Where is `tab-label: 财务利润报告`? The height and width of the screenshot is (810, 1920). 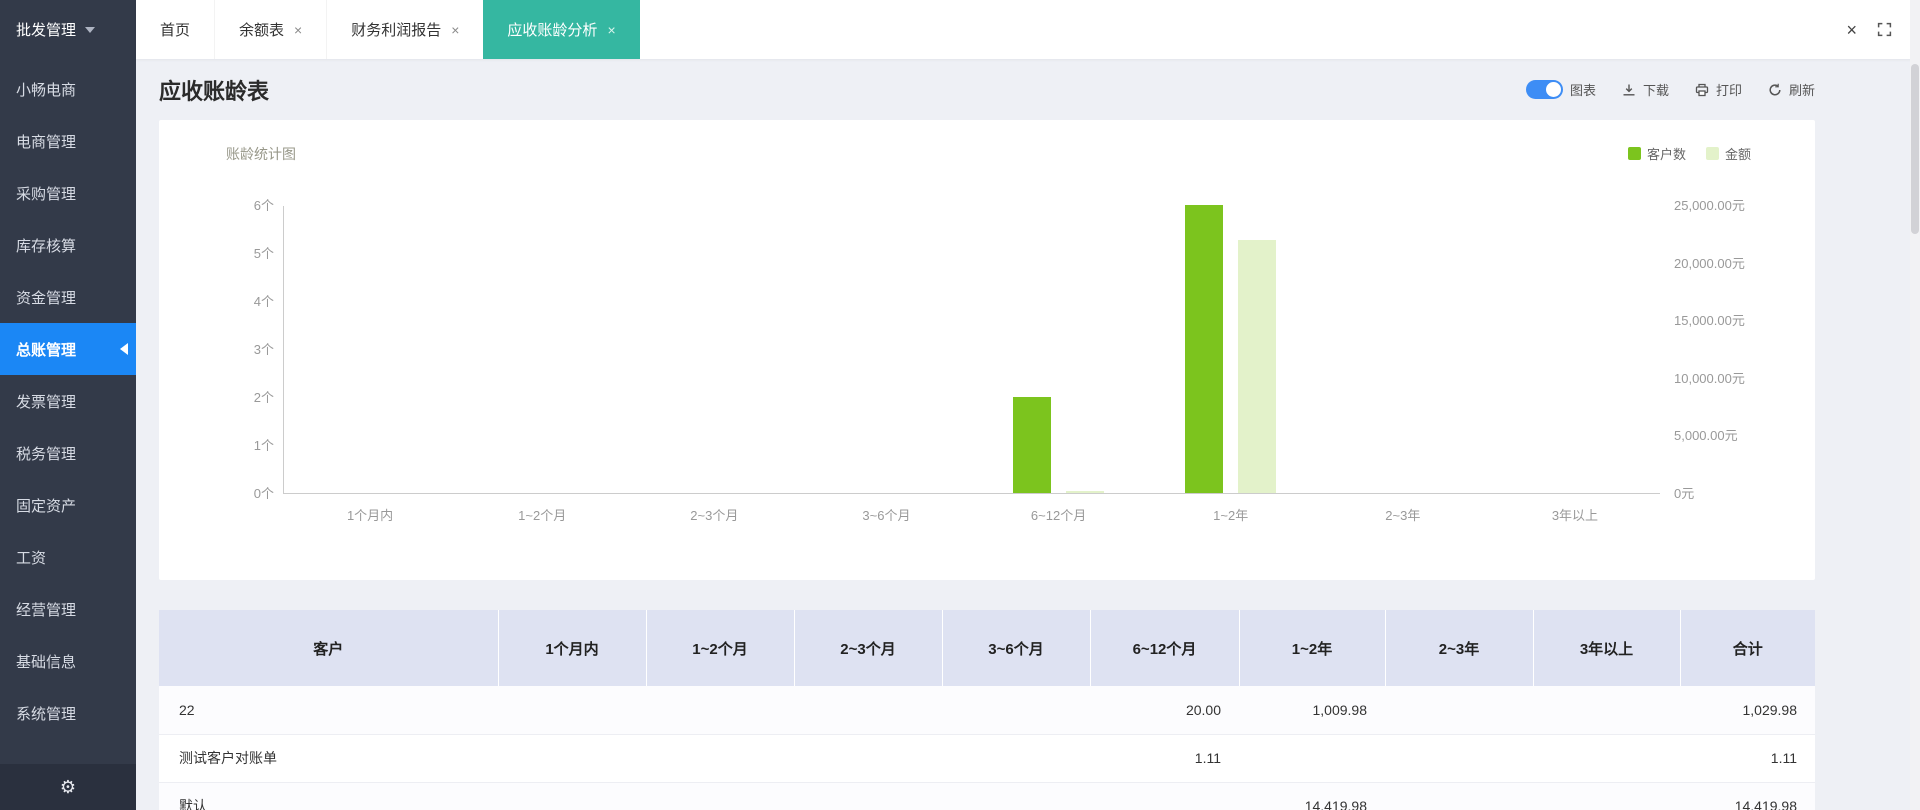 tab-label: 财务利润报告 is located at coordinates (396, 30).